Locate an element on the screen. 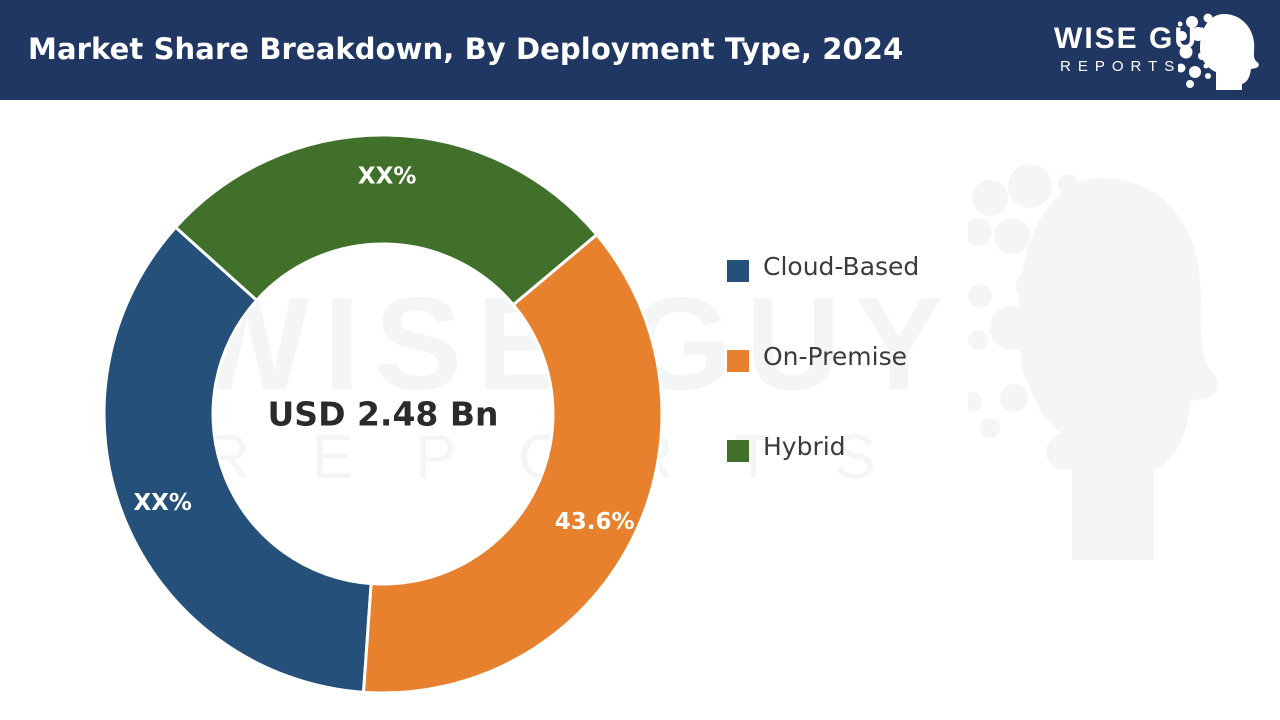 The width and height of the screenshot is (1280, 720). wise-guy-reports-logo: WISE GUY REPORTS is located at coordinates (1162, 50).